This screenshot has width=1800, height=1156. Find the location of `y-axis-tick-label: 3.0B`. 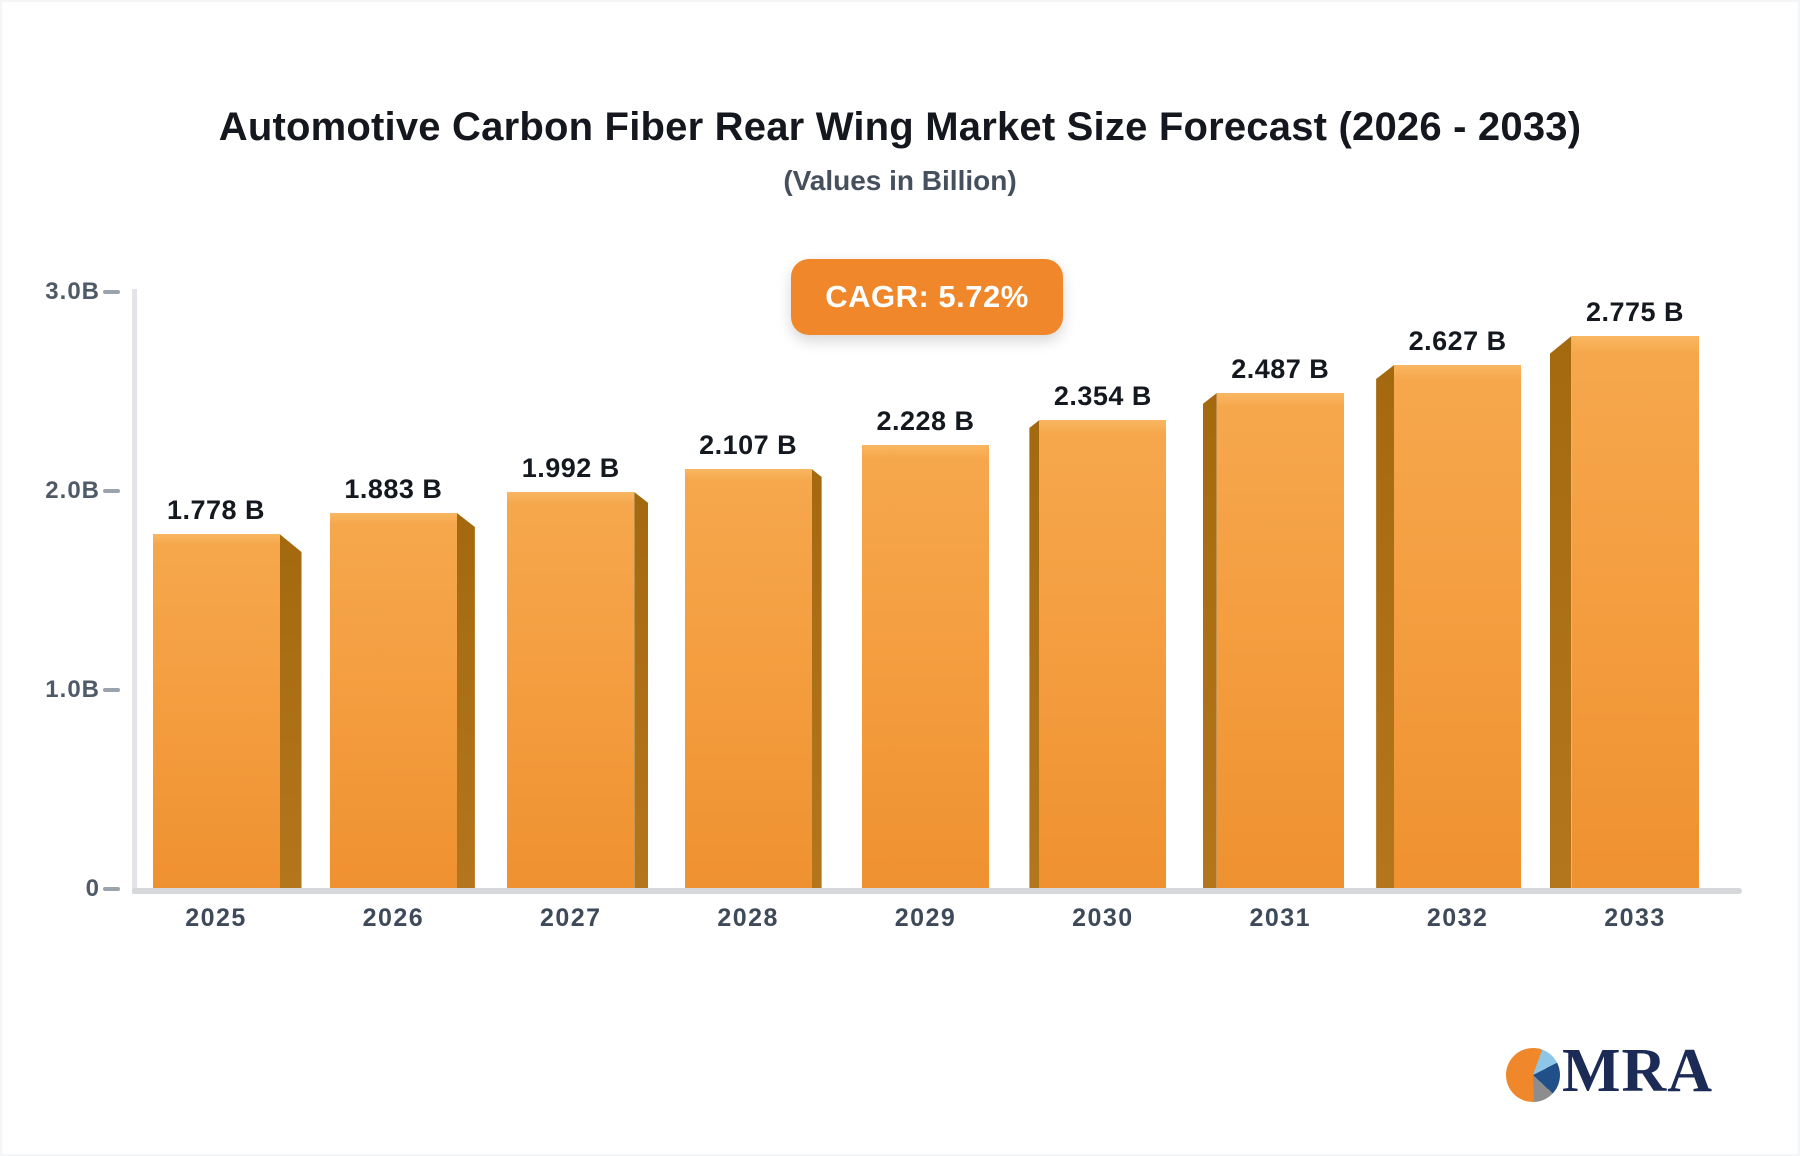

y-axis-tick-label: 3.0B is located at coordinates (72, 291).